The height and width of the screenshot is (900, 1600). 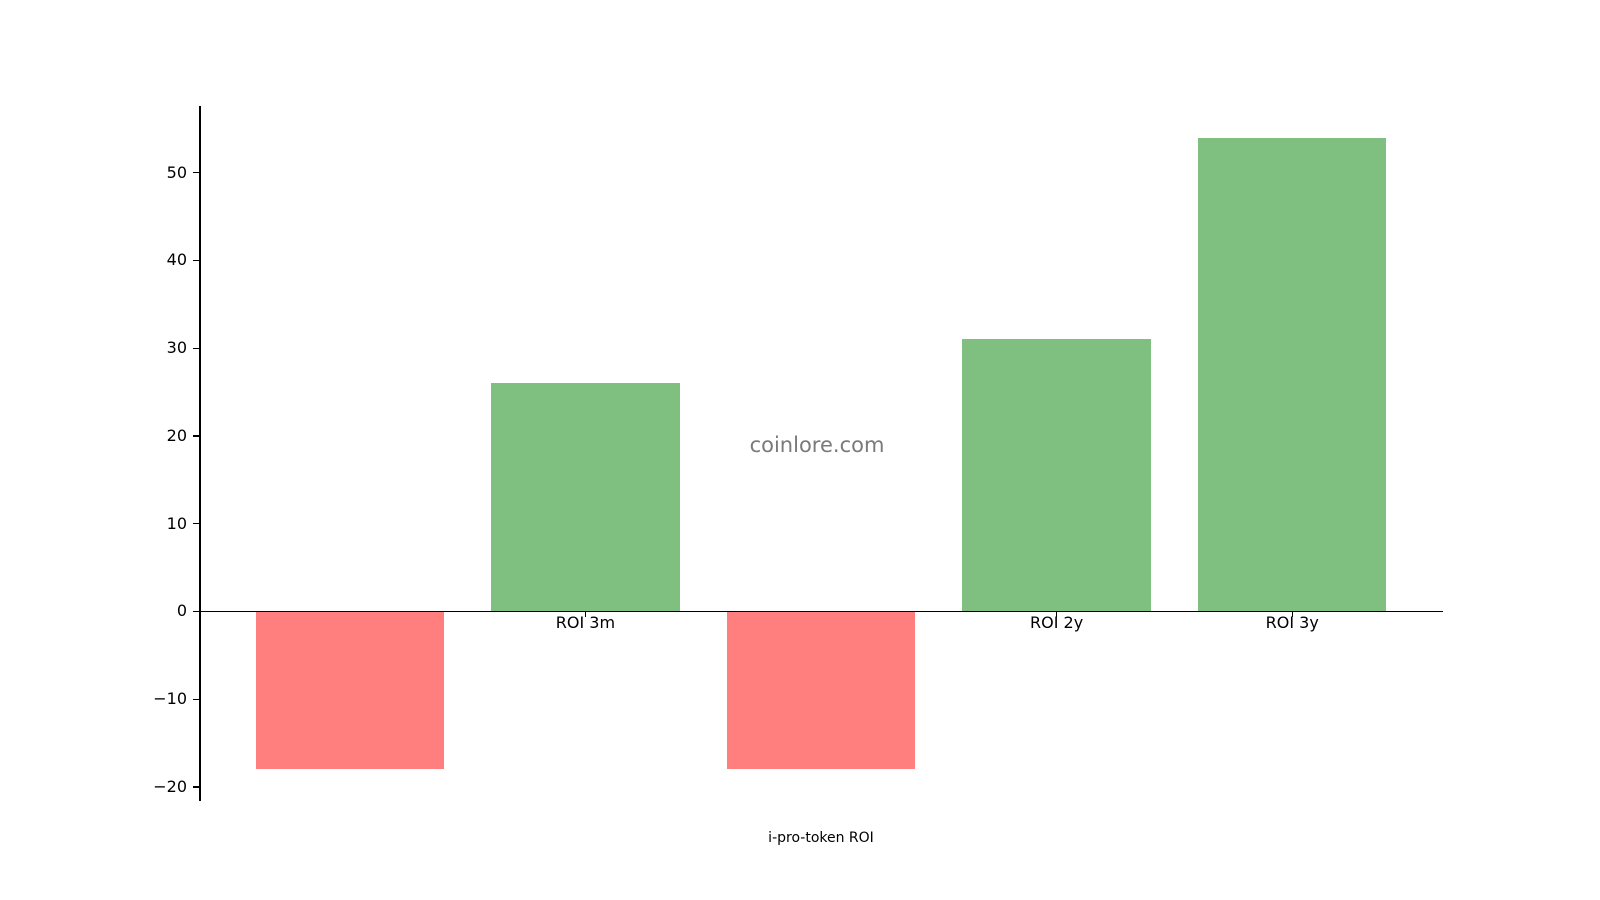 What do you see at coordinates (176, 523) in the screenshot?
I see `y-tick-label: 10` at bounding box center [176, 523].